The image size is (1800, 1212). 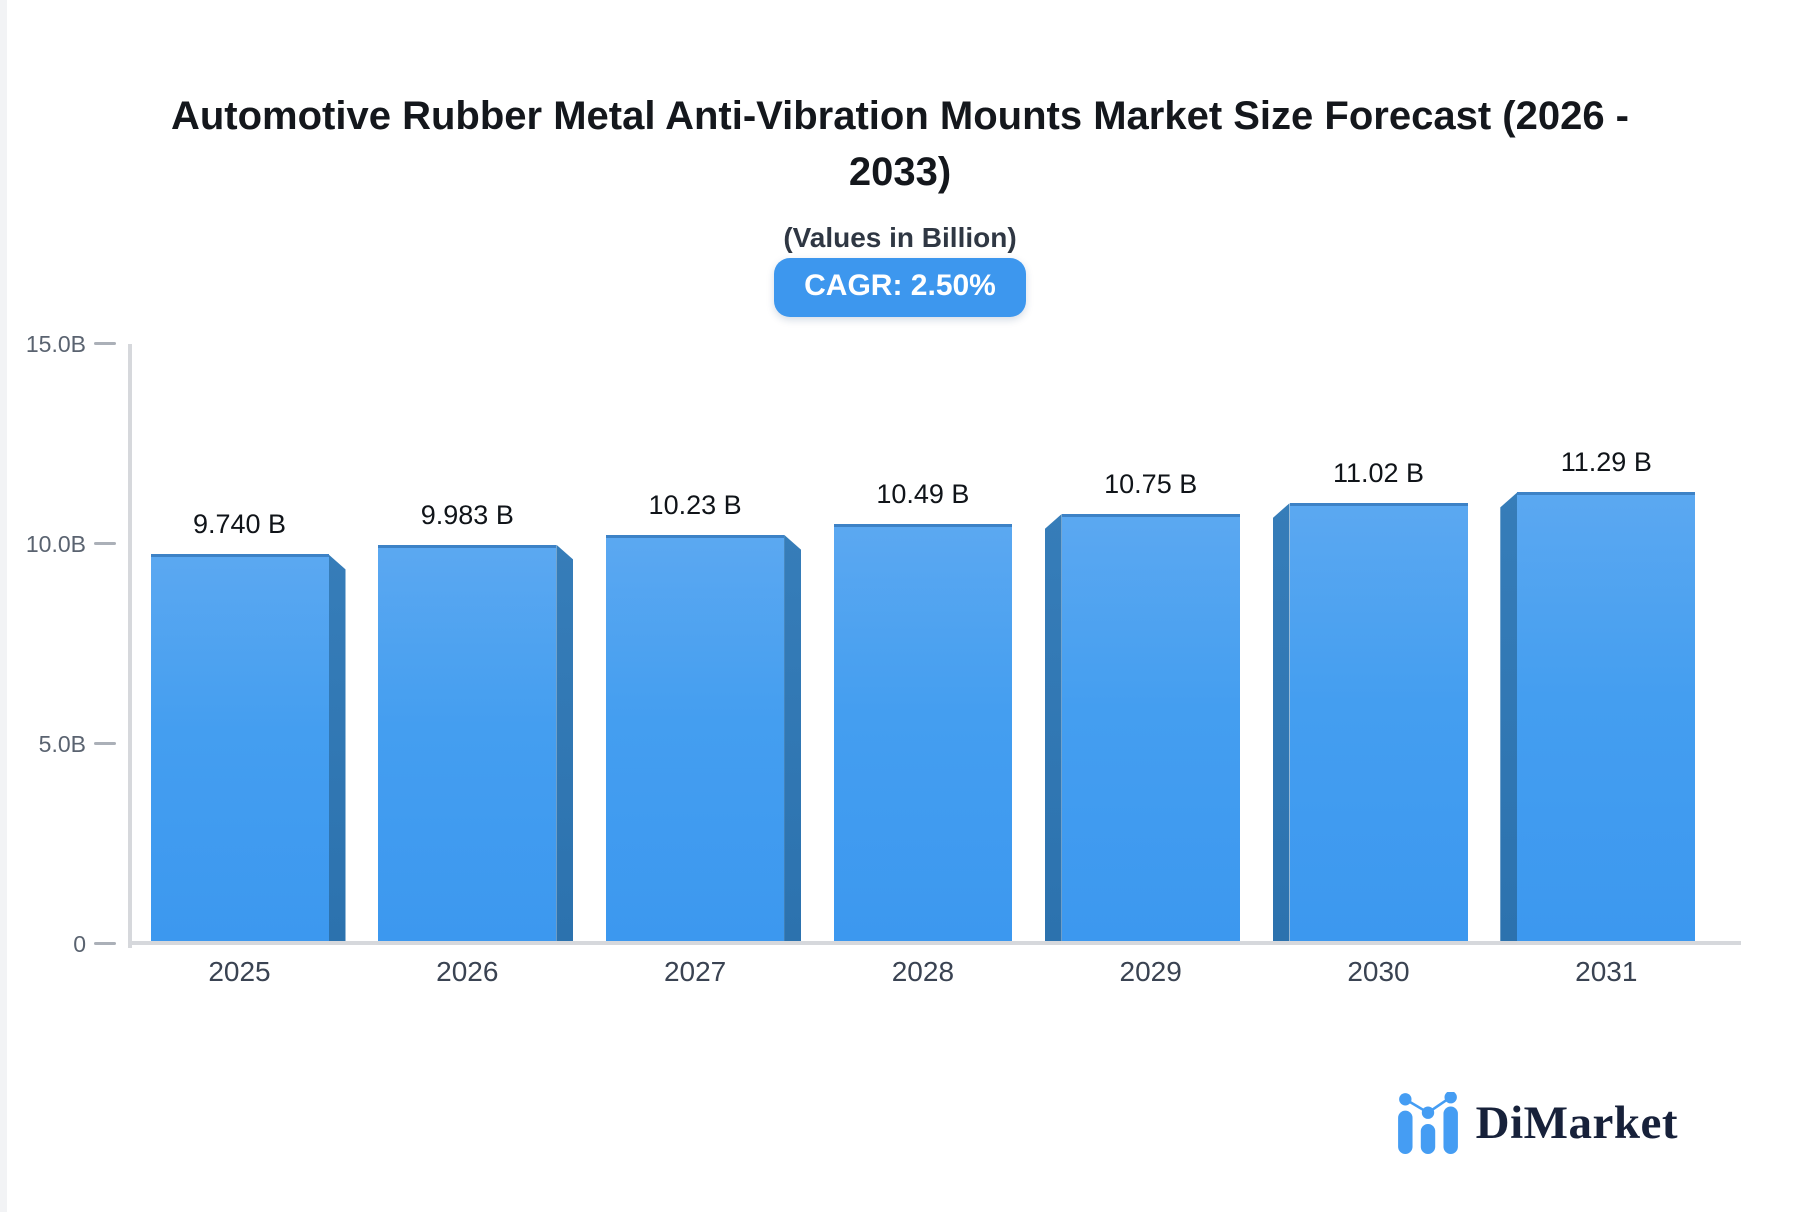 What do you see at coordinates (467, 971) in the screenshot?
I see `x-axis-label-2026: 2026` at bounding box center [467, 971].